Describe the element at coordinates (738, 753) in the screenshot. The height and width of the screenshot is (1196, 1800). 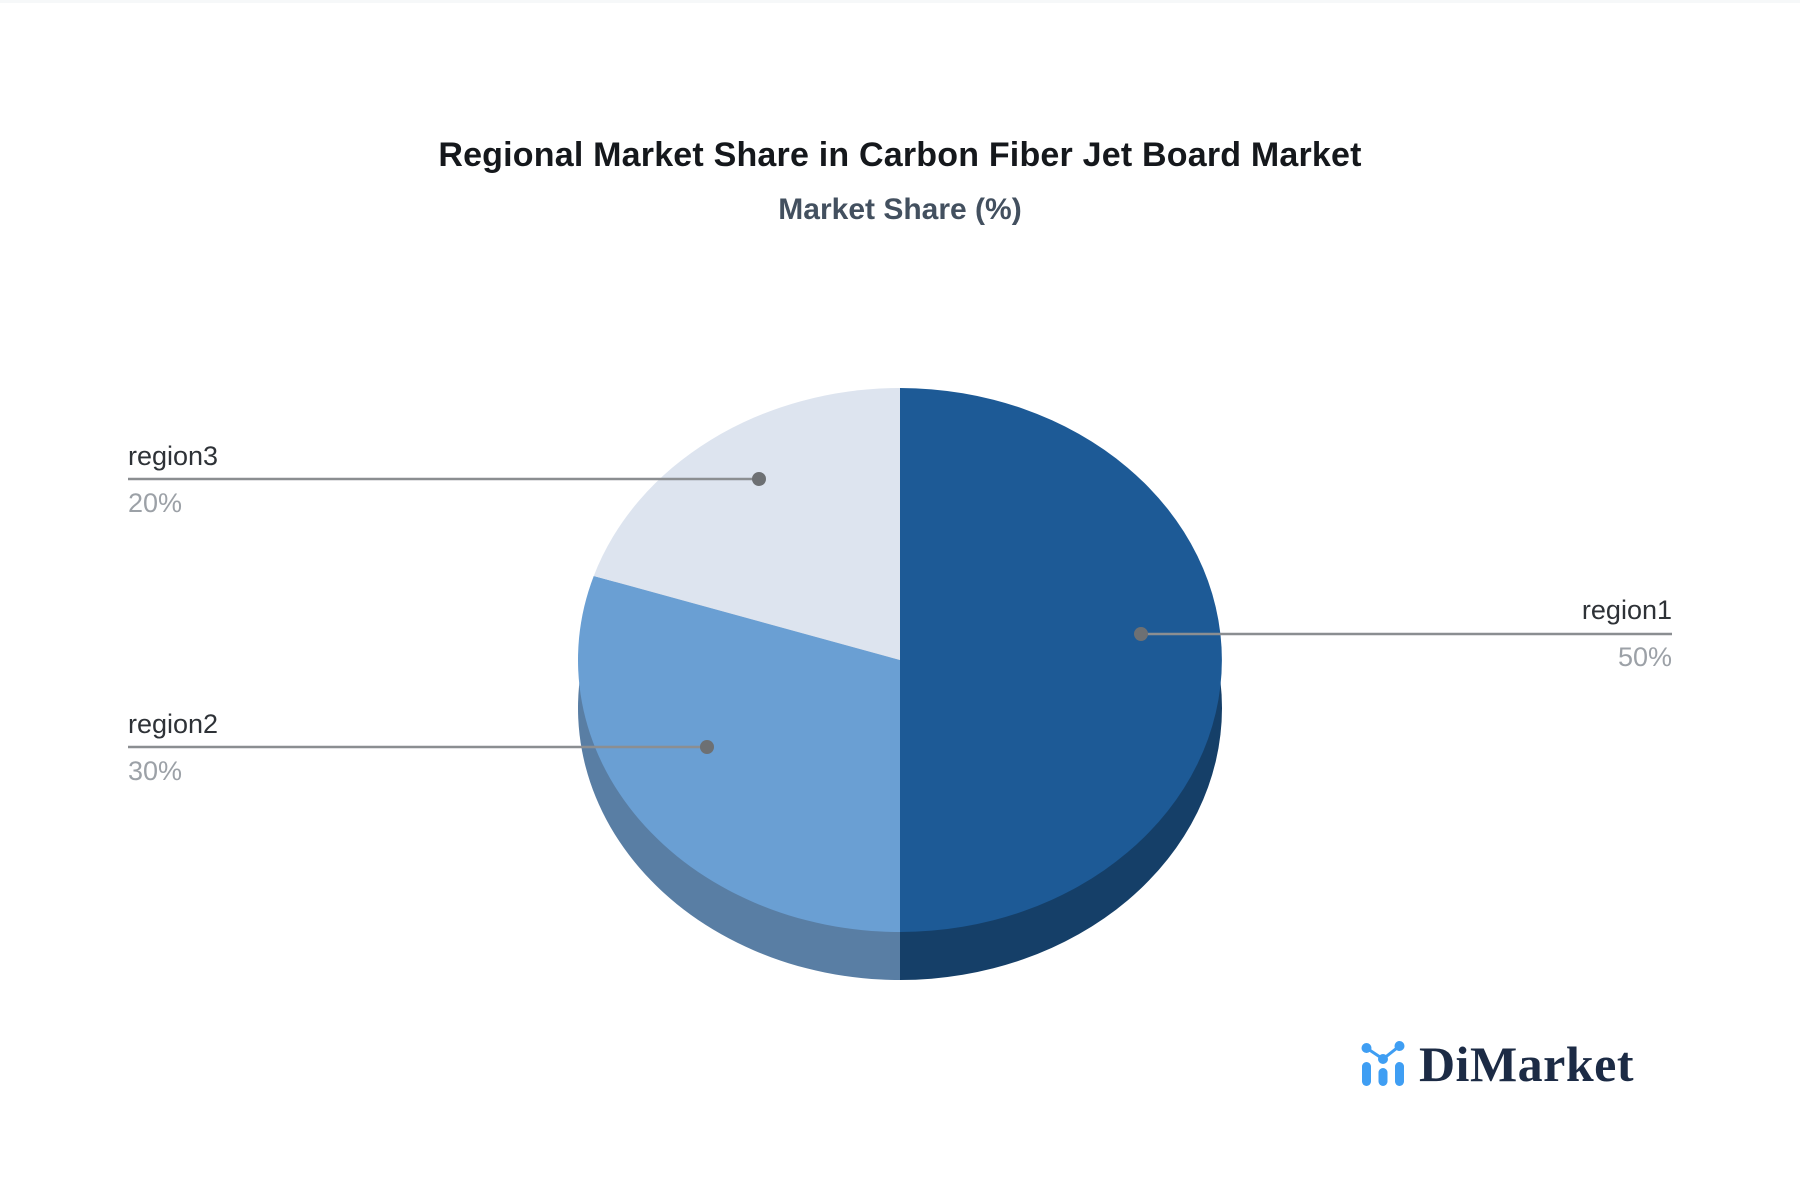
I see `pie-slice-region2` at that location.